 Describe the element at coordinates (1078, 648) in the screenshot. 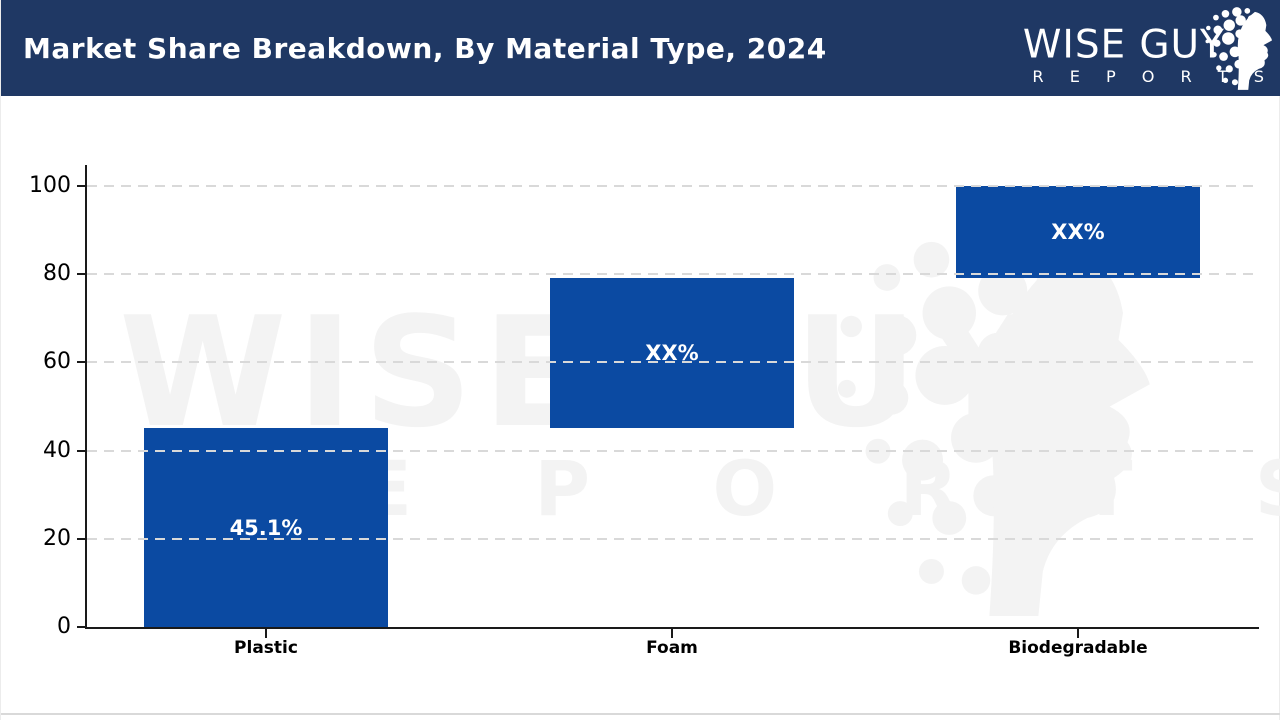

I see `category-label-biodegradable: Biodegradable` at that location.